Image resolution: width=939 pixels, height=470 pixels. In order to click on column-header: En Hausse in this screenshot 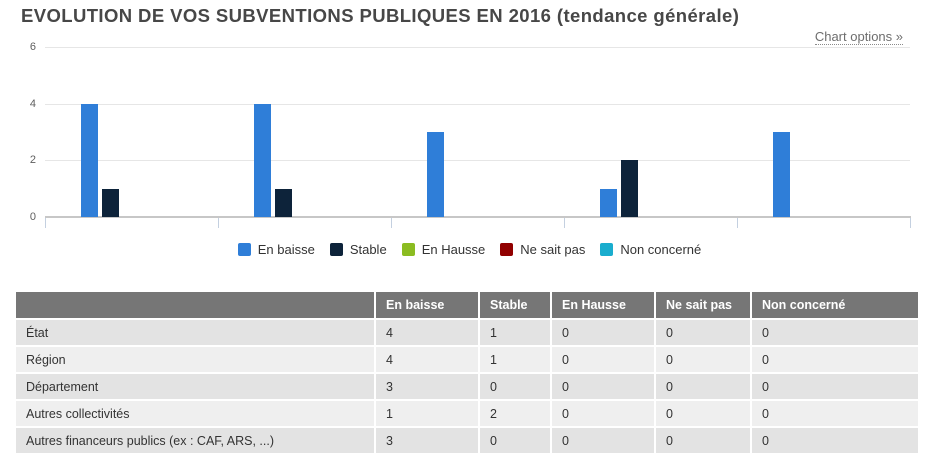, I will do `click(603, 305)`.